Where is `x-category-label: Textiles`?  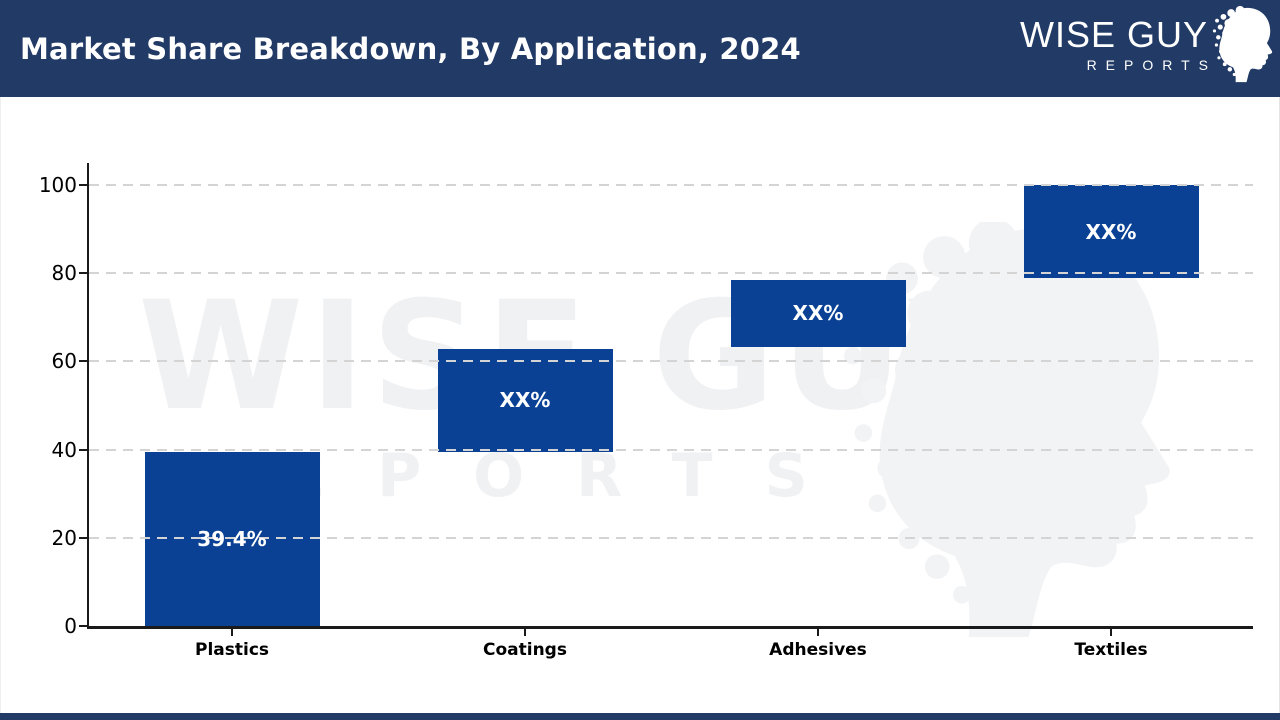 x-category-label: Textiles is located at coordinates (1111, 650).